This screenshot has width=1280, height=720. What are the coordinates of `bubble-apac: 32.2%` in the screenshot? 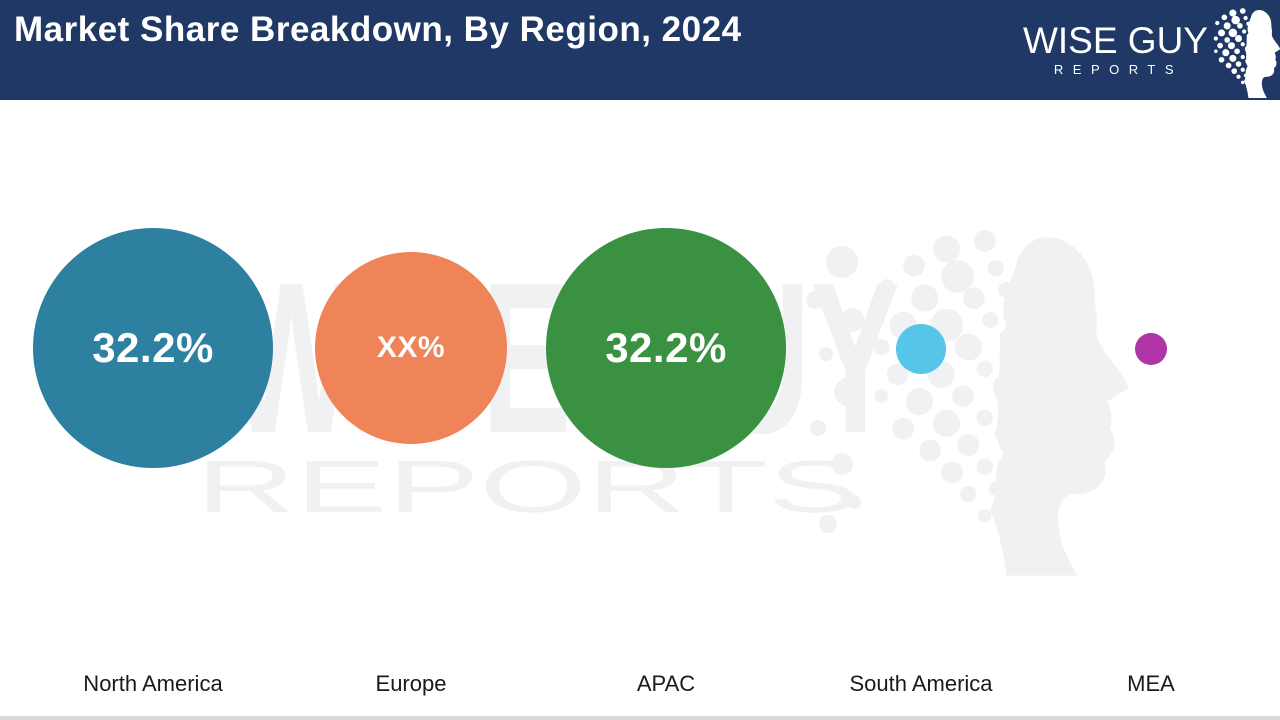 It's located at (666, 348).